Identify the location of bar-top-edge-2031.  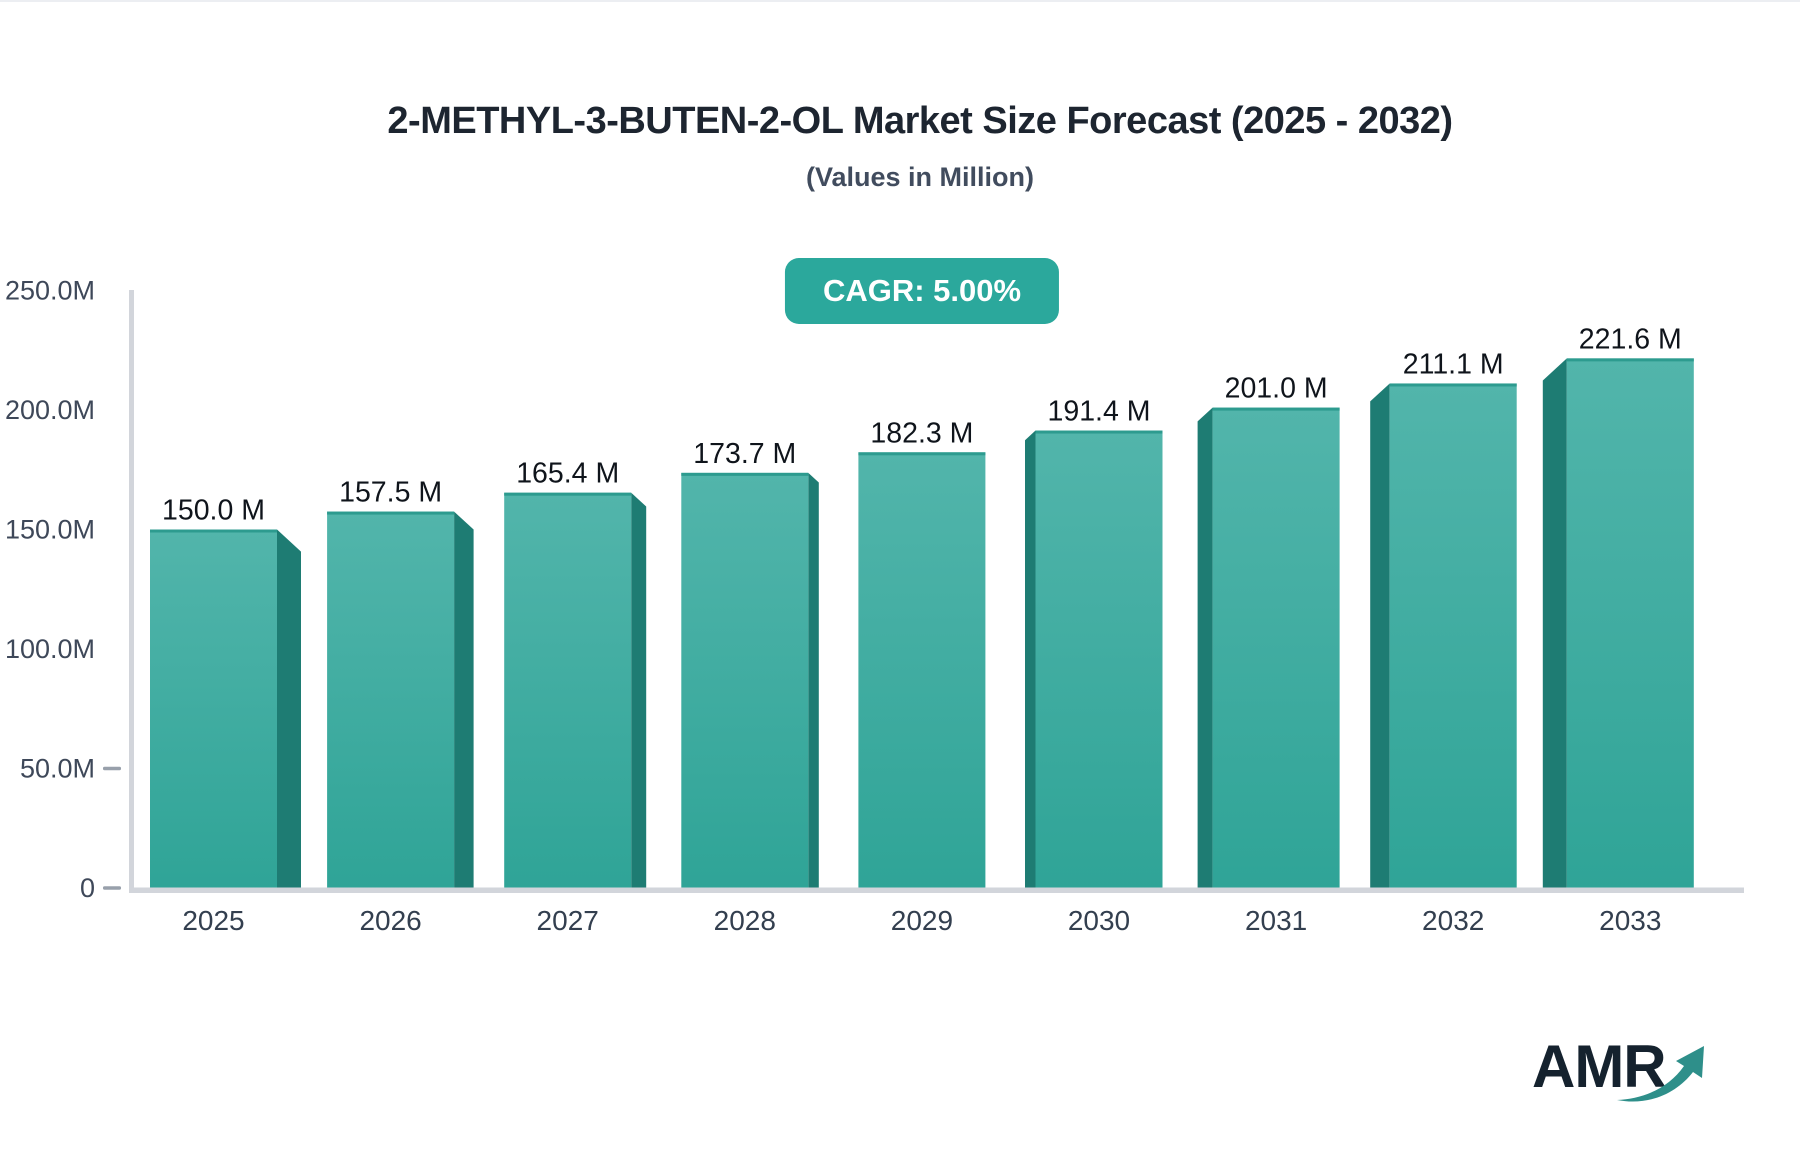
(1276, 409).